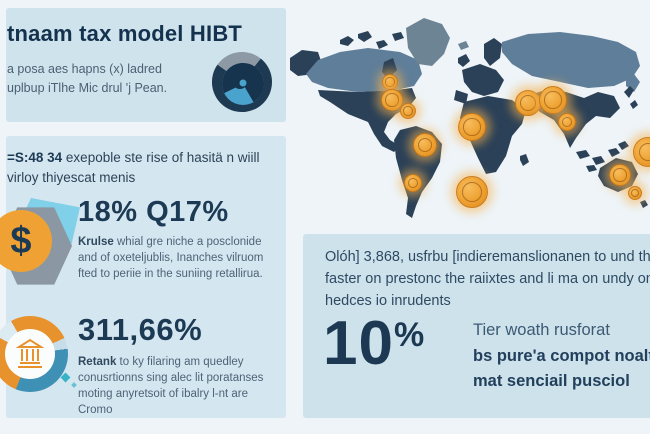 This screenshot has height=434, width=650. What do you see at coordinates (140, 329) in the screenshot?
I see `stat-value-2: 311,66%` at bounding box center [140, 329].